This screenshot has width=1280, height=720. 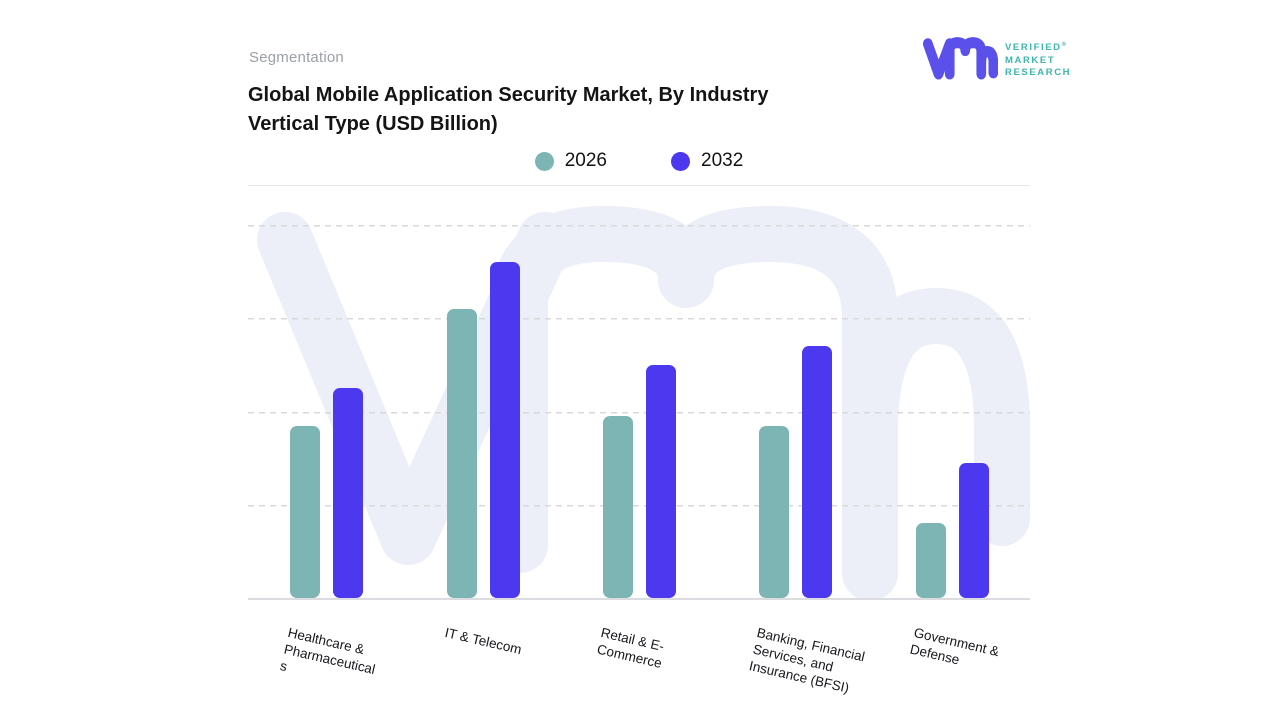 What do you see at coordinates (1038, 72) in the screenshot?
I see `brand-line-research: RESEARCH` at bounding box center [1038, 72].